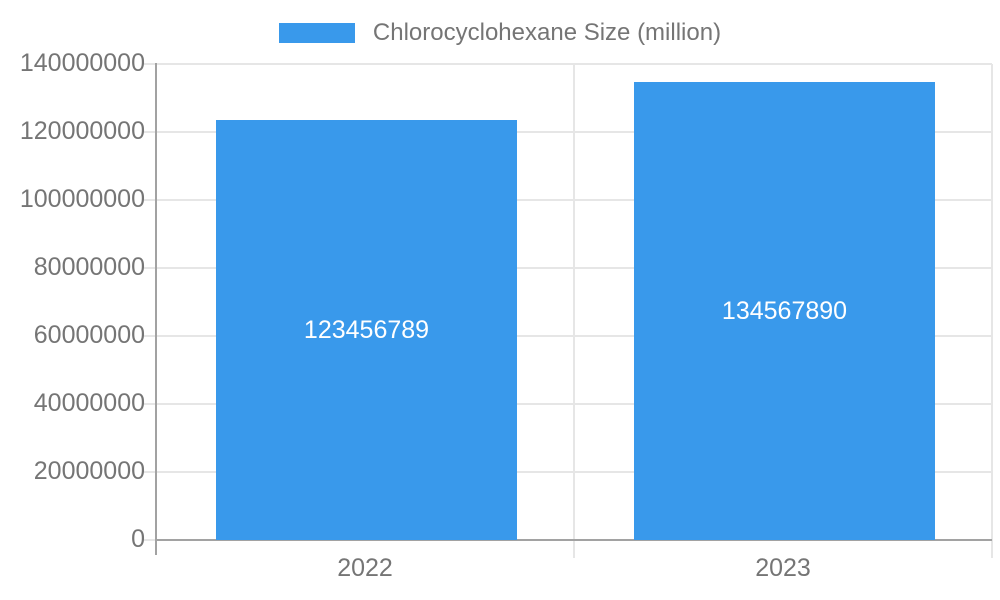 The width and height of the screenshot is (1000, 600). Describe the element at coordinates (89, 335) in the screenshot. I see `y-tick-label: 60000000` at that location.